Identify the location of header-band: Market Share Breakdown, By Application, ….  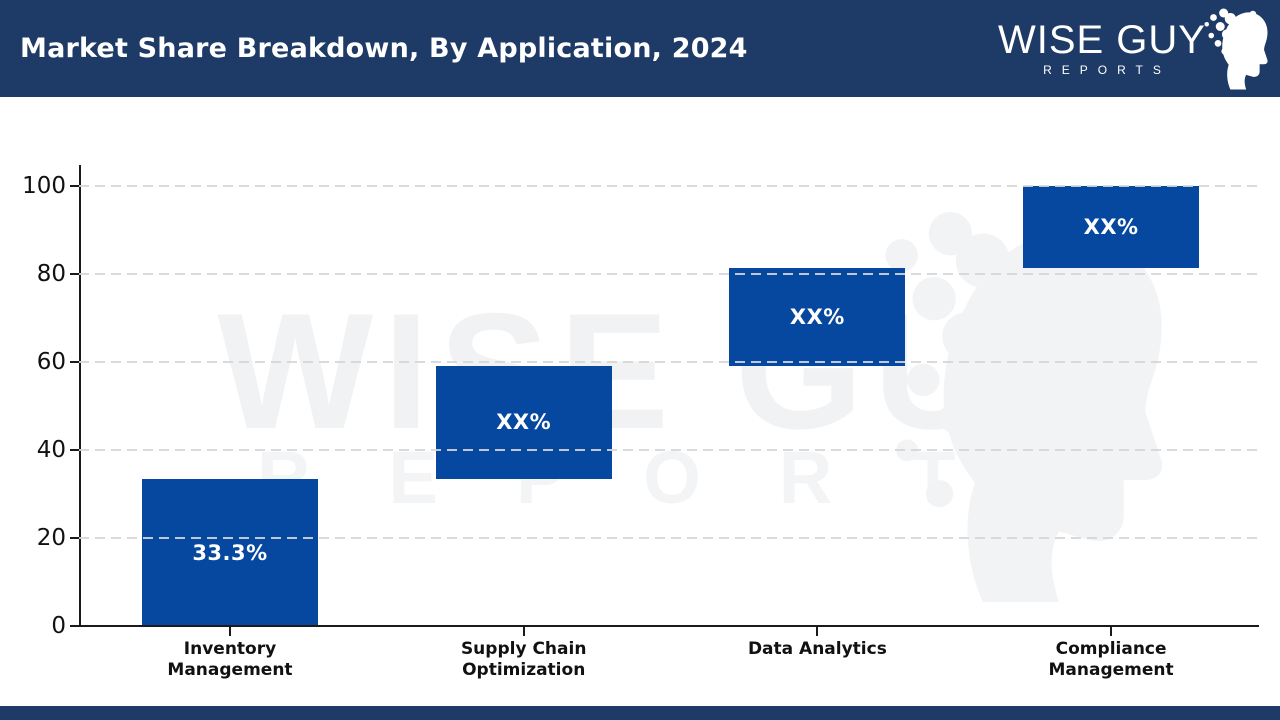
(640, 48).